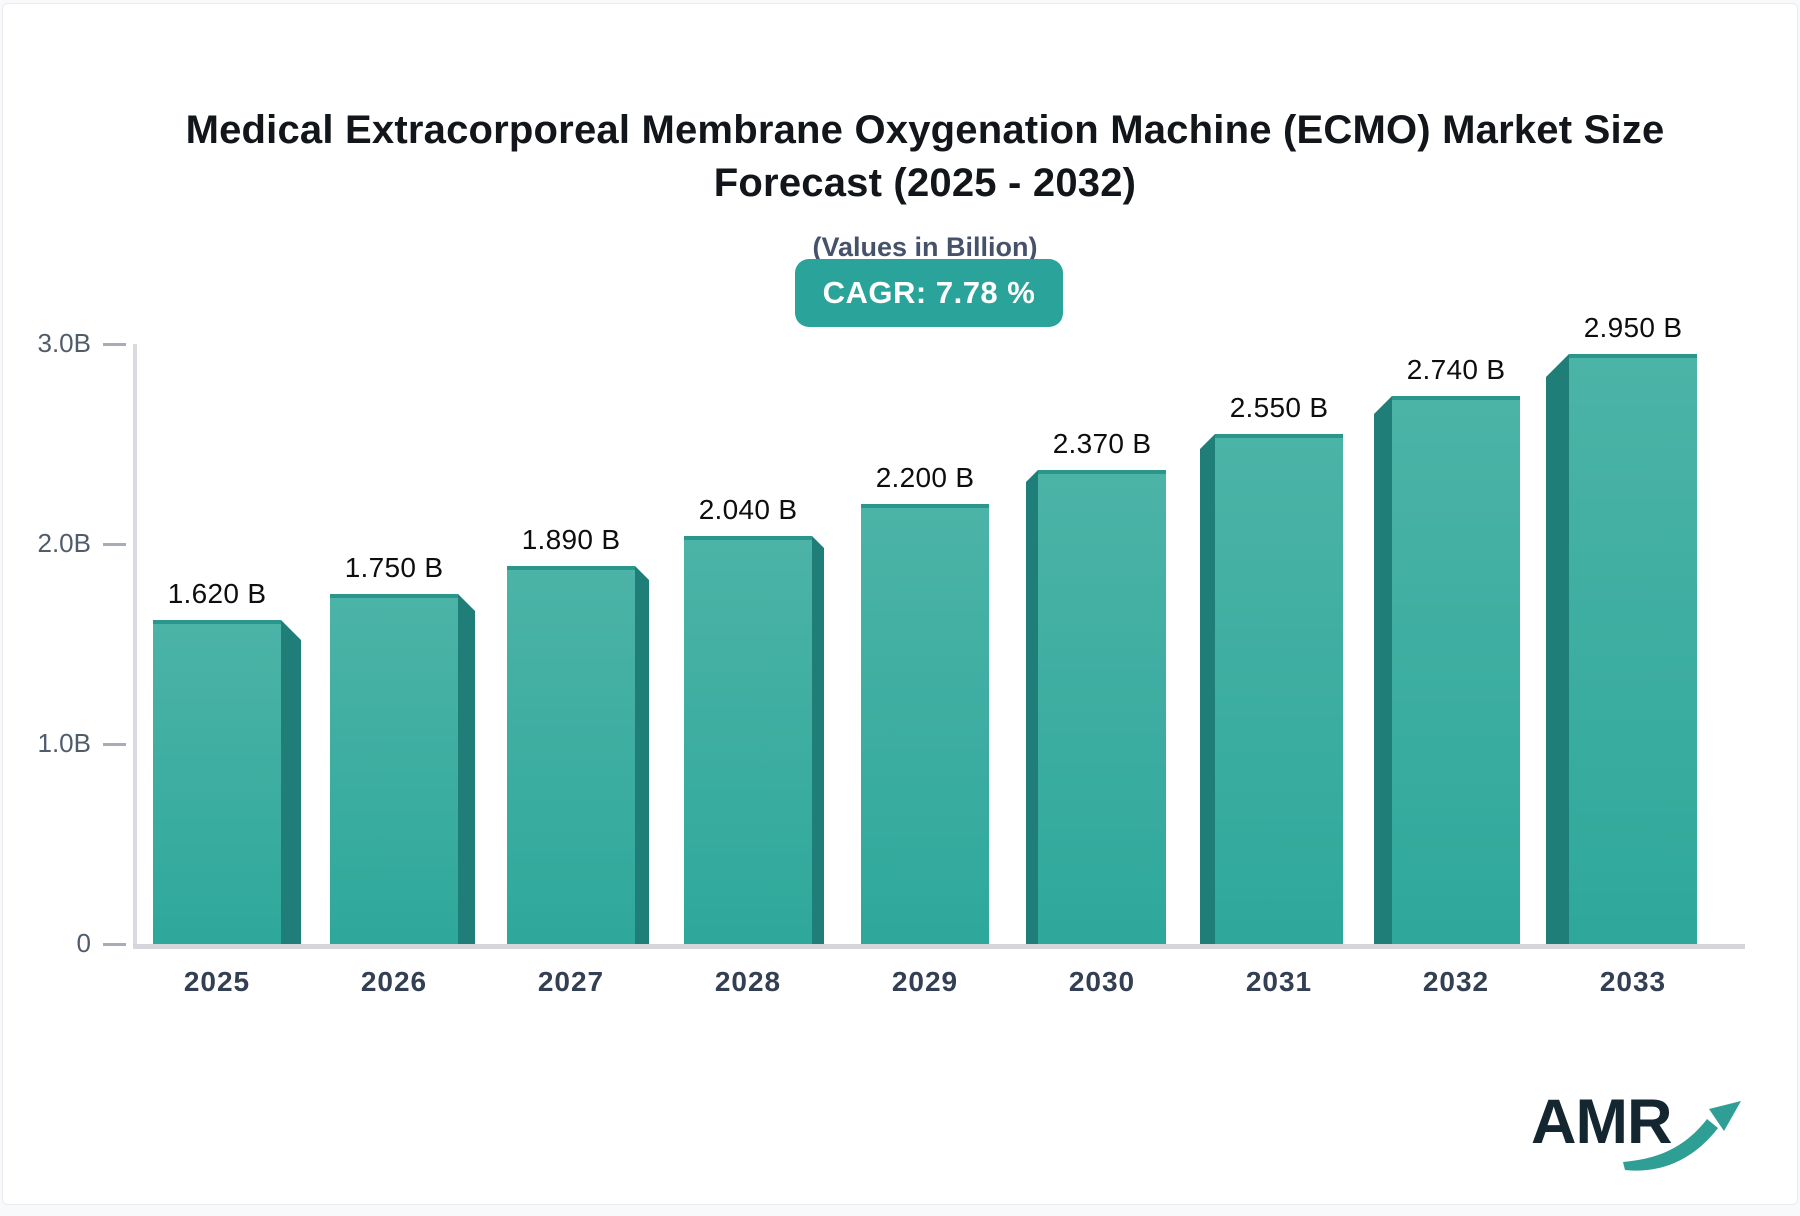 The height and width of the screenshot is (1216, 1800). Describe the element at coordinates (83, 943) in the screenshot. I see `y-tick-label: 0` at that location.